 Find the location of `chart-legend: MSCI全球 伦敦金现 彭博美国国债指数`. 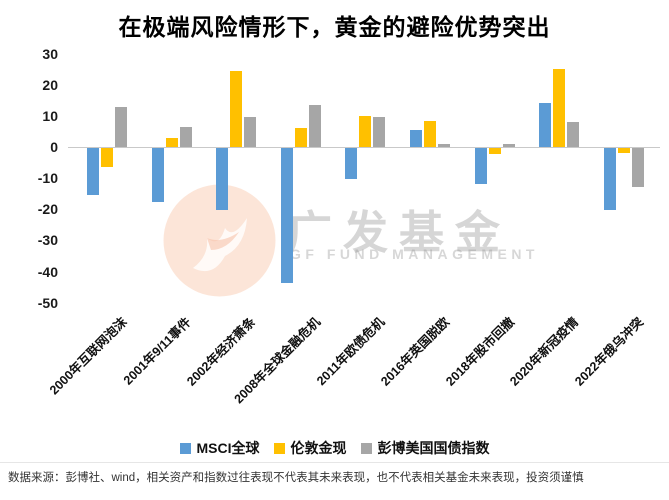

chart-legend: MSCI全球 伦敦金现 彭博美国国债指数 is located at coordinates (334, 448).